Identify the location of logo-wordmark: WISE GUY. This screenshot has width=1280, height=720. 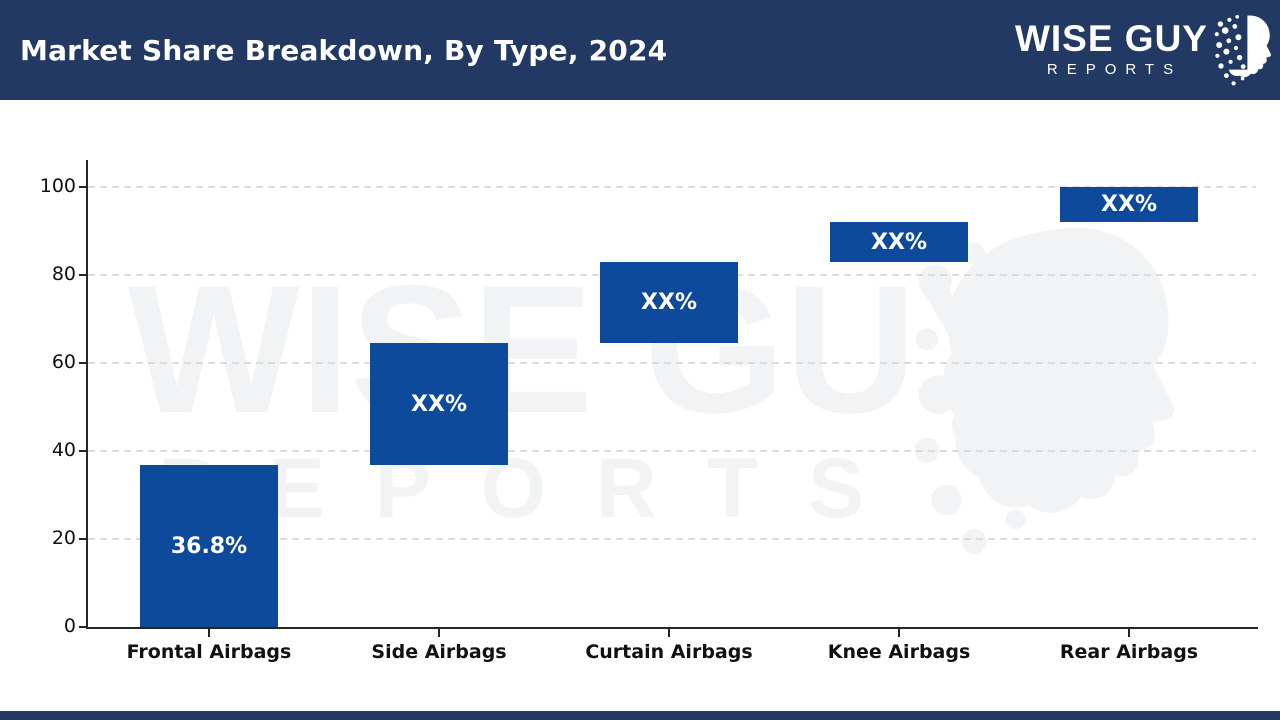
(1111, 38).